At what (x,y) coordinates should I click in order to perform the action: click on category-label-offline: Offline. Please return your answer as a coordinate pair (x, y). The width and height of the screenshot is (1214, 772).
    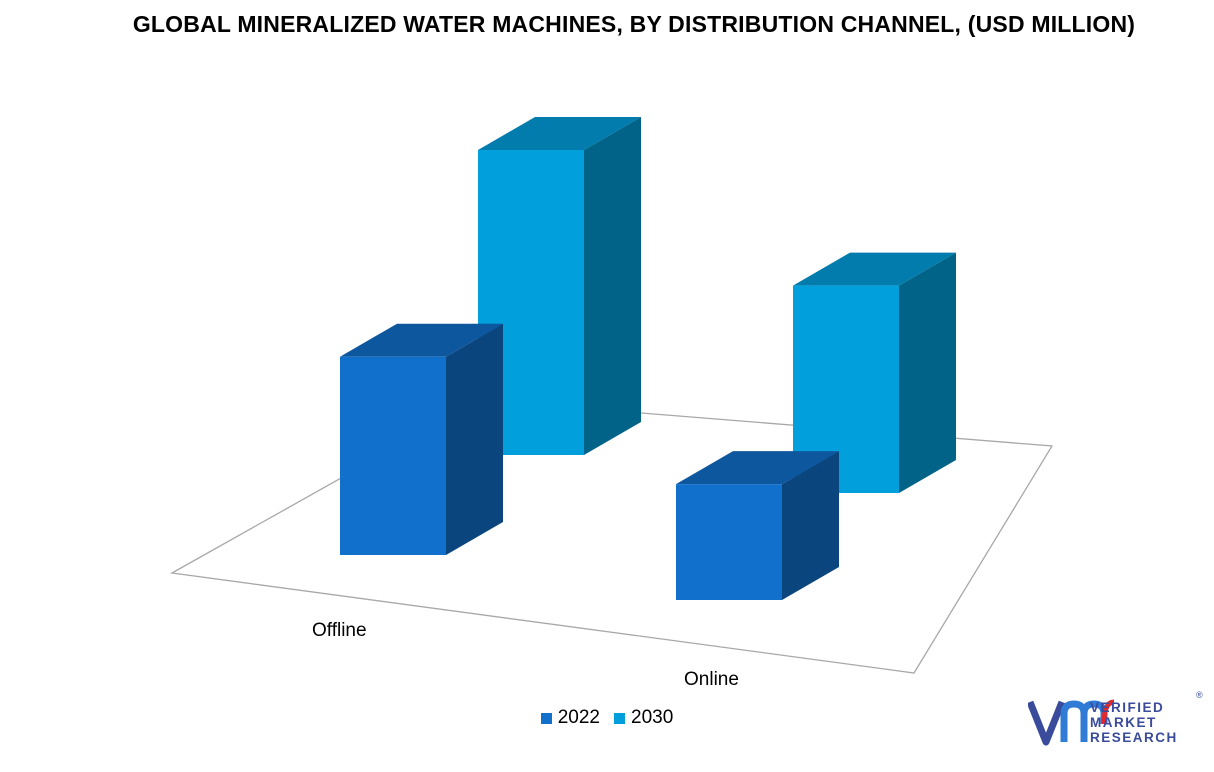
    Looking at the image, I should click on (339, 630).